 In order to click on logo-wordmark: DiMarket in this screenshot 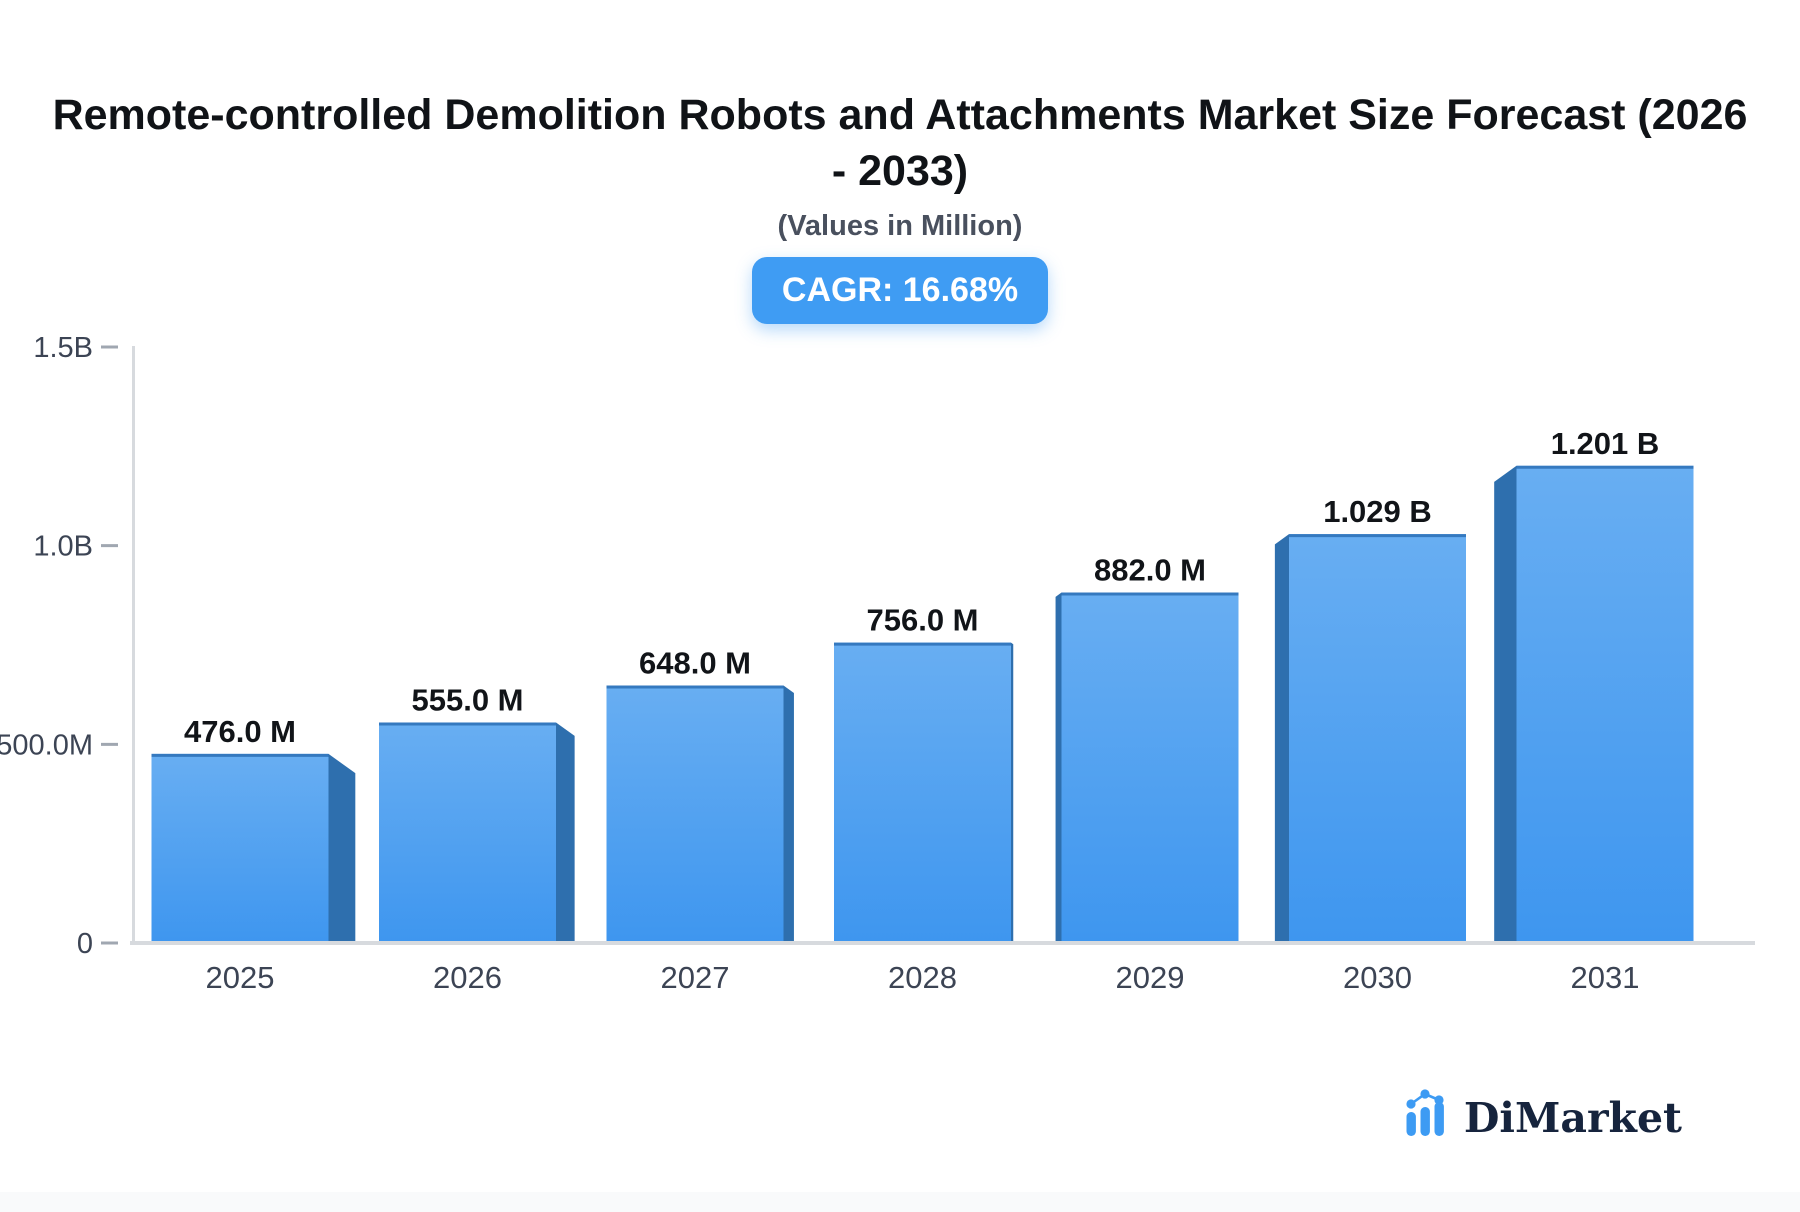, I will do `click(1572, 1118)`.